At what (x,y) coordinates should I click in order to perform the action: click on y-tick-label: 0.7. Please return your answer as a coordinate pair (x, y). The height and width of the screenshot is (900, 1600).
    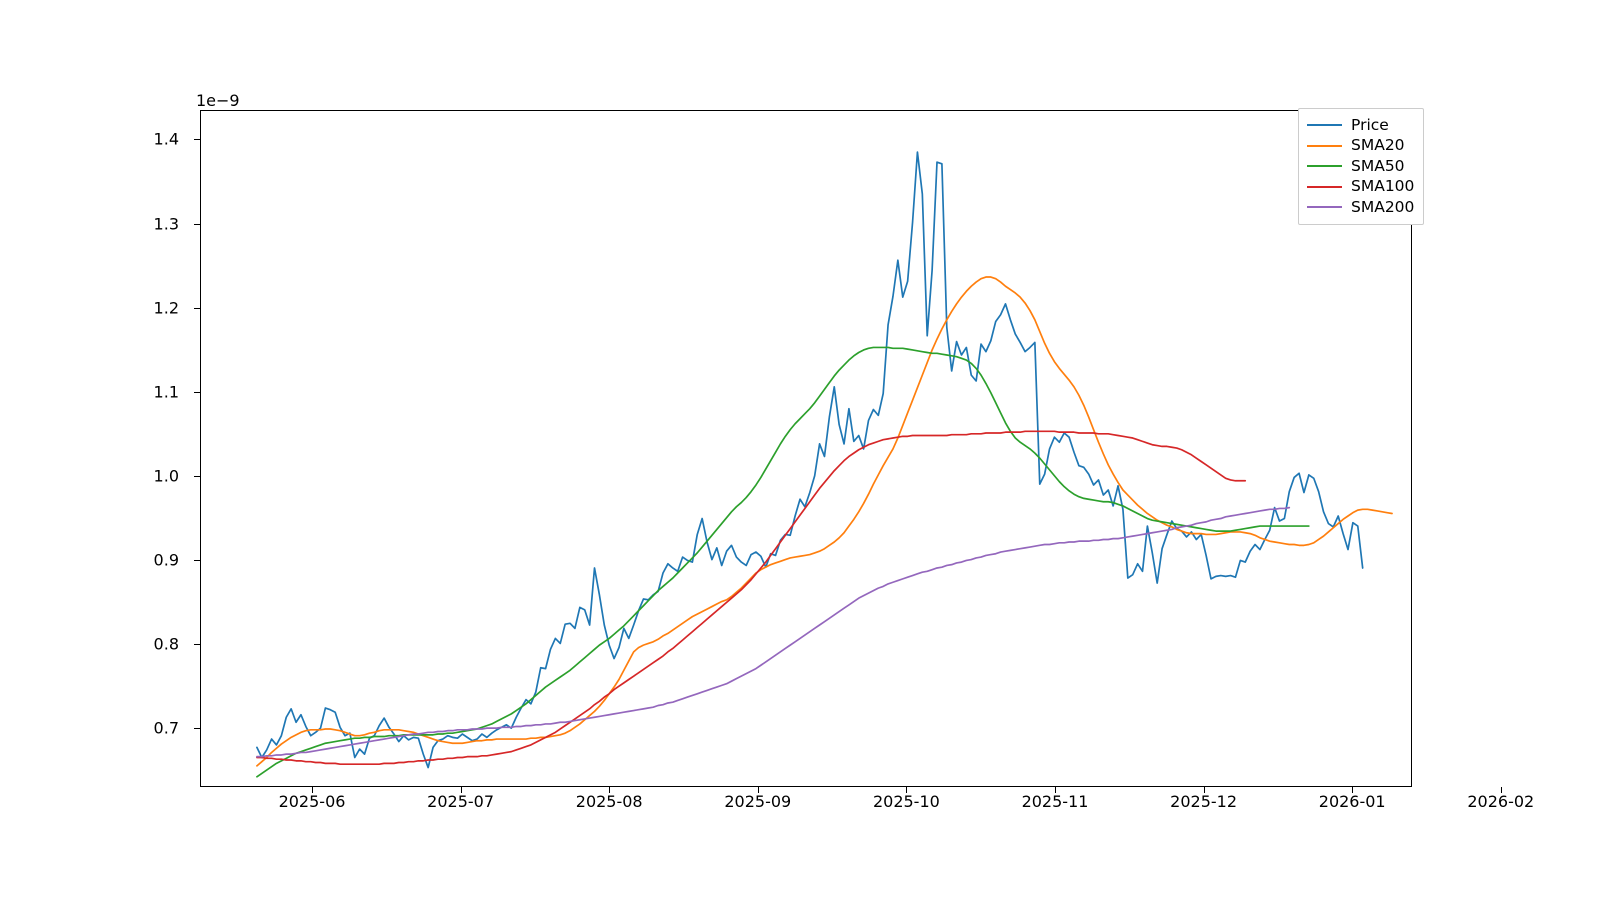
    Looking at the image, I should click on (166, 728).